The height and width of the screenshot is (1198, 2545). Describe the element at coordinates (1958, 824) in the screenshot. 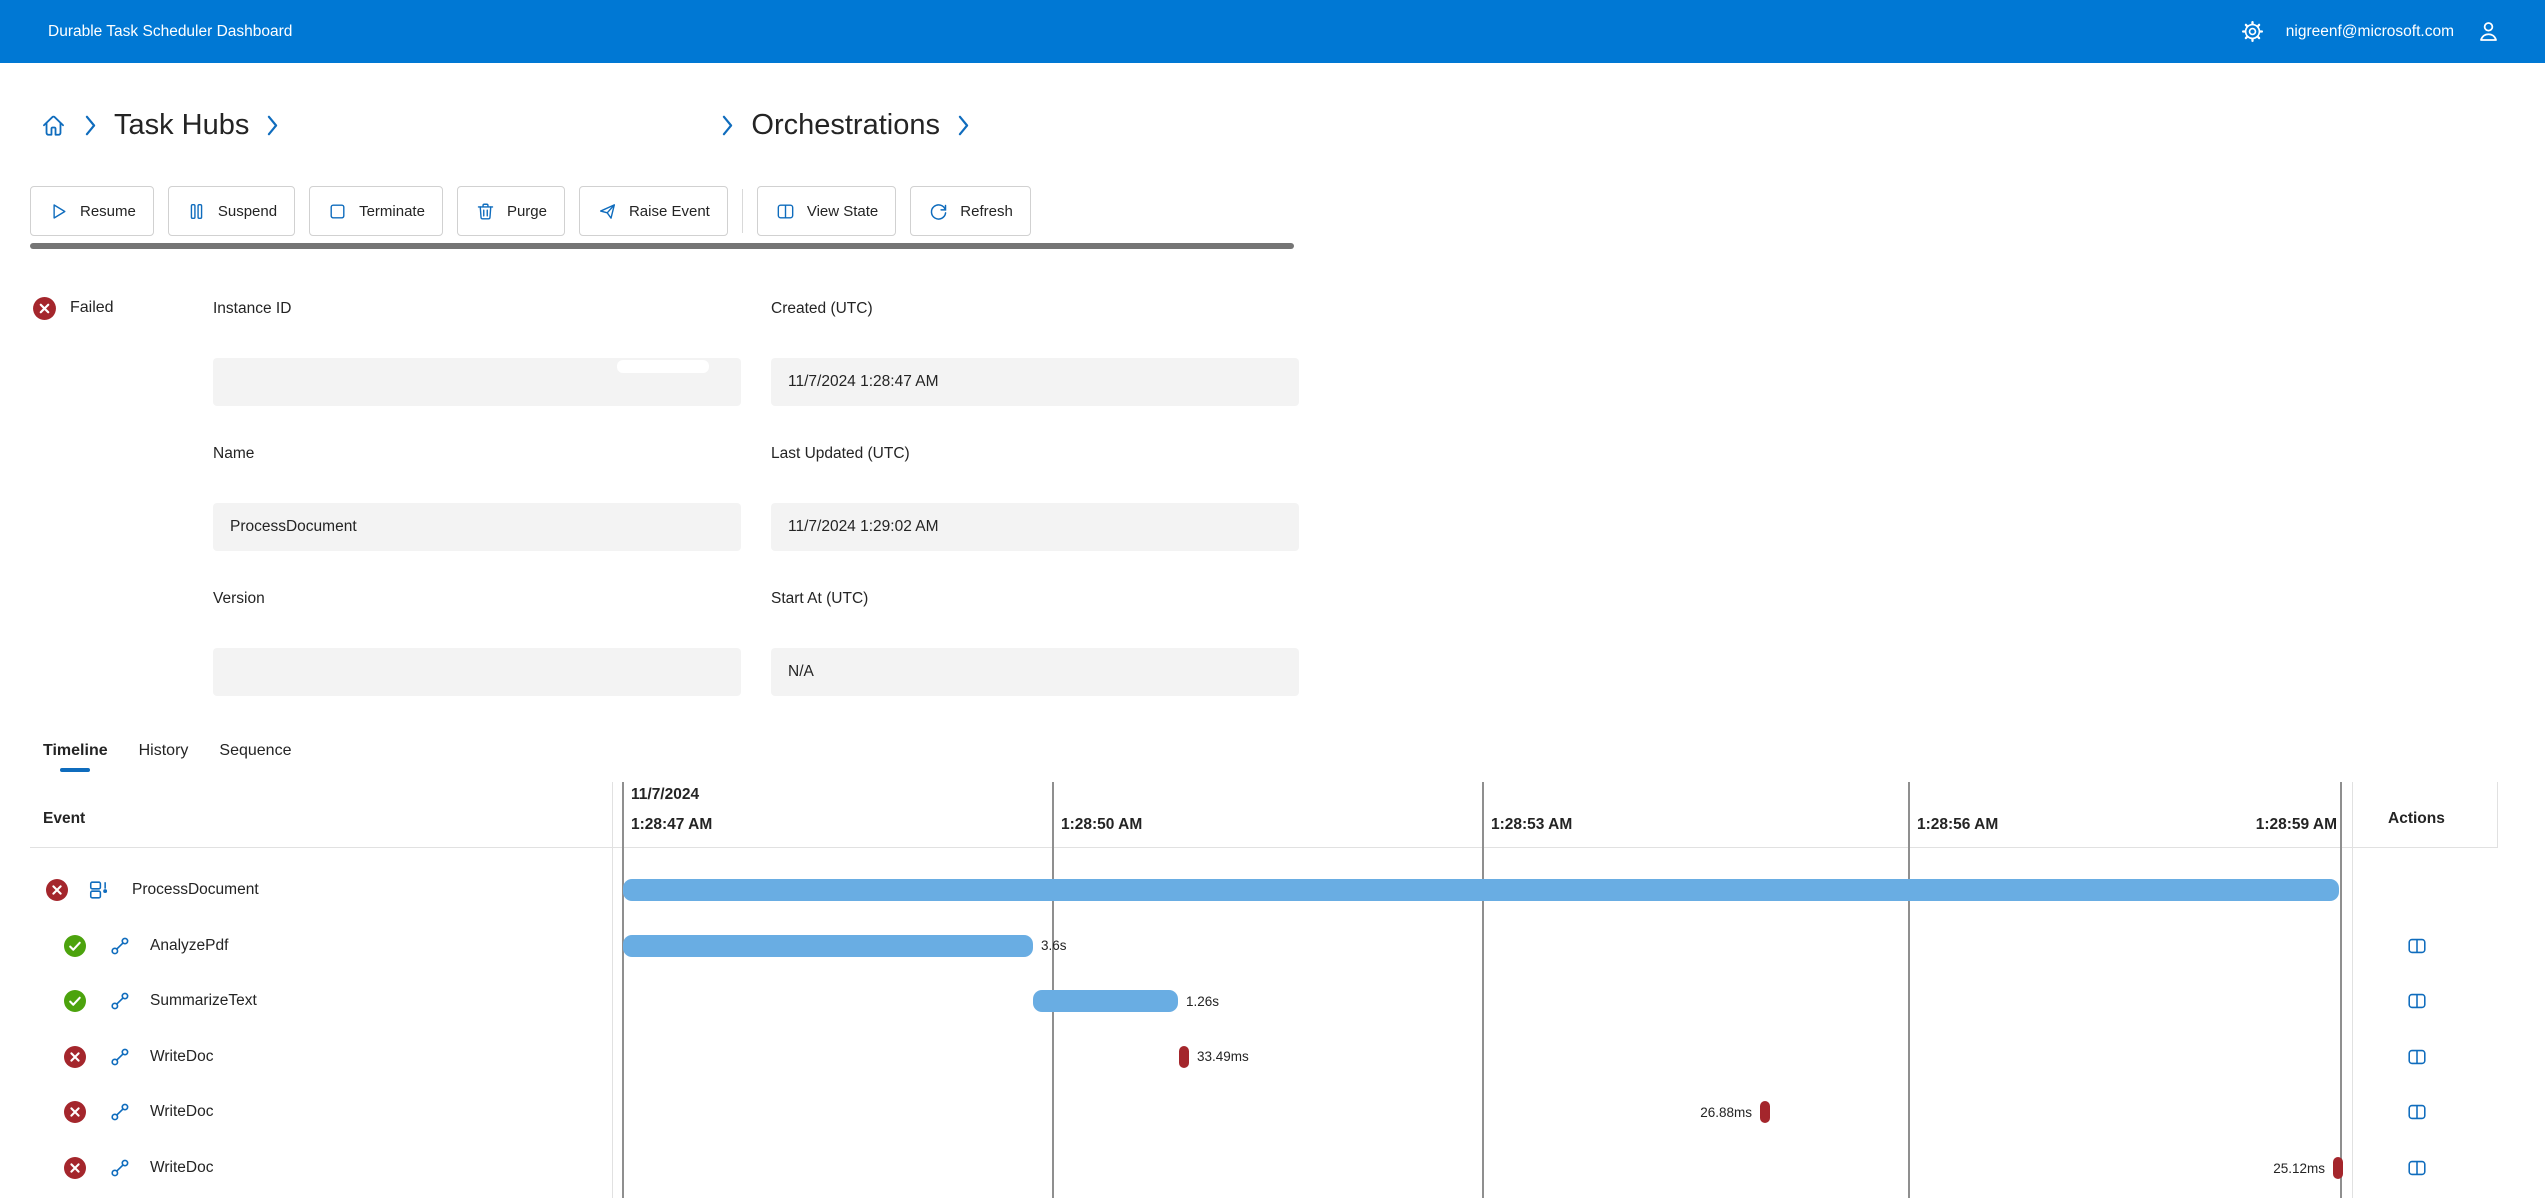

I see `axis-tick-label: 1:28:56 AM` at that location.